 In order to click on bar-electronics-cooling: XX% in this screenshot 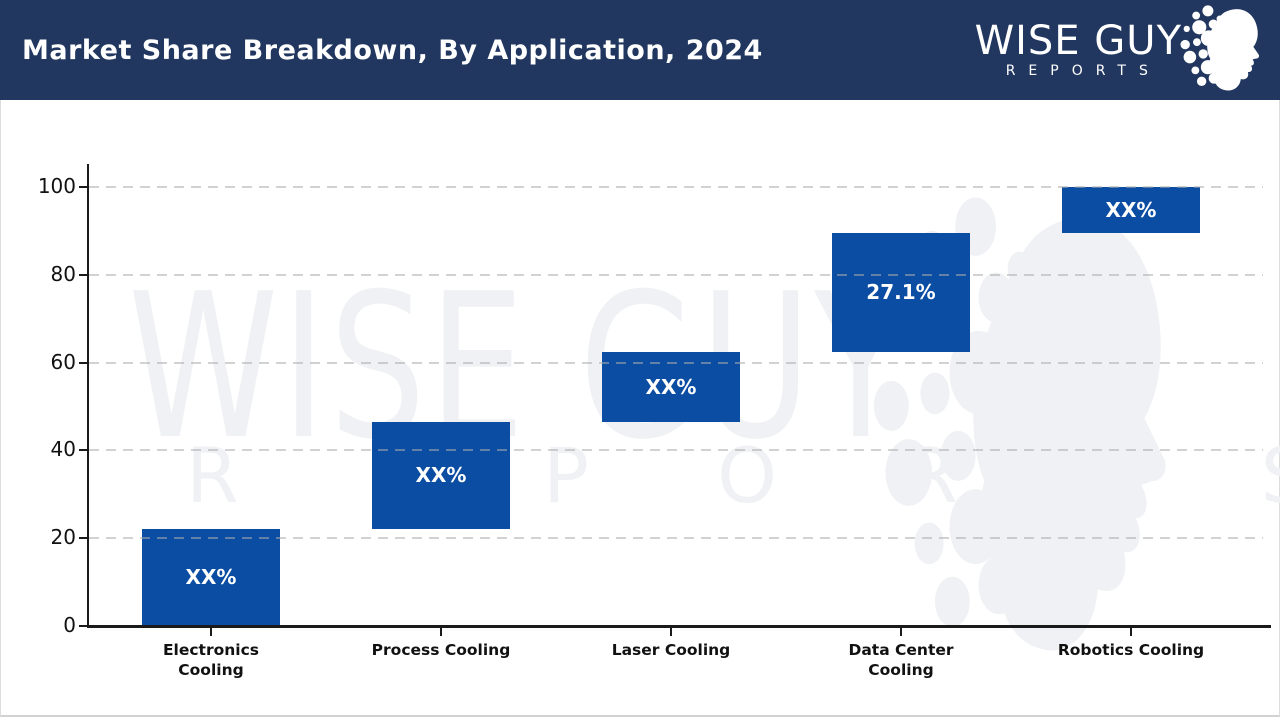, I will do `click(211, 577)`.